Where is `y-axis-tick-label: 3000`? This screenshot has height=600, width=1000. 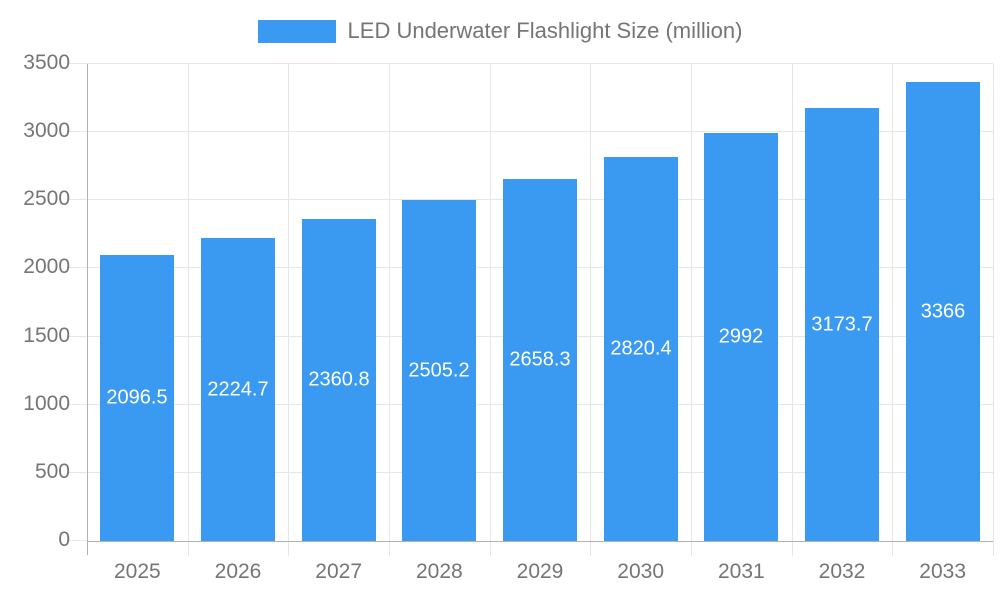
y-axis-tick-label: 3000 is located at coordinates (46, 131).